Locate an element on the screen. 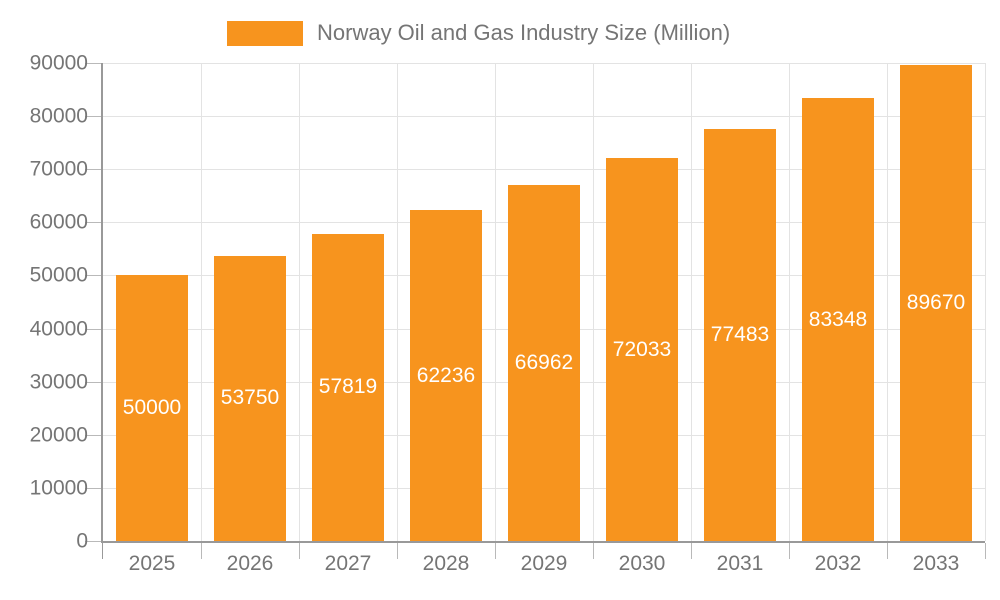 Image resolution: width=1000 pixels, height=600 pixels. x-axis-tick-label: 2032 is located at coordinates (838, 563).